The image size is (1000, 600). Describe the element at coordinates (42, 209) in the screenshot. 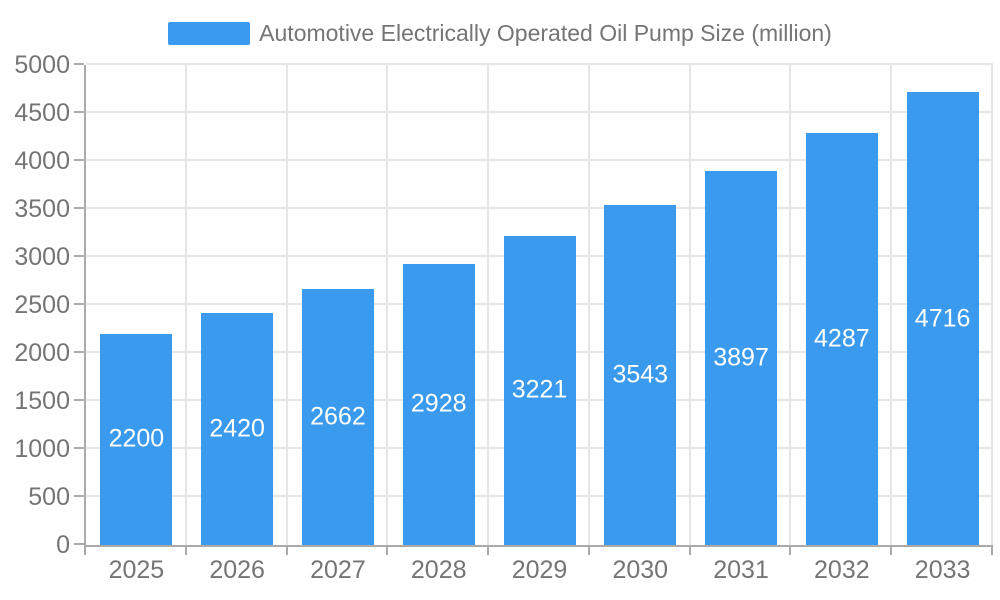

I see `y-tick-label: 3500` at that location.